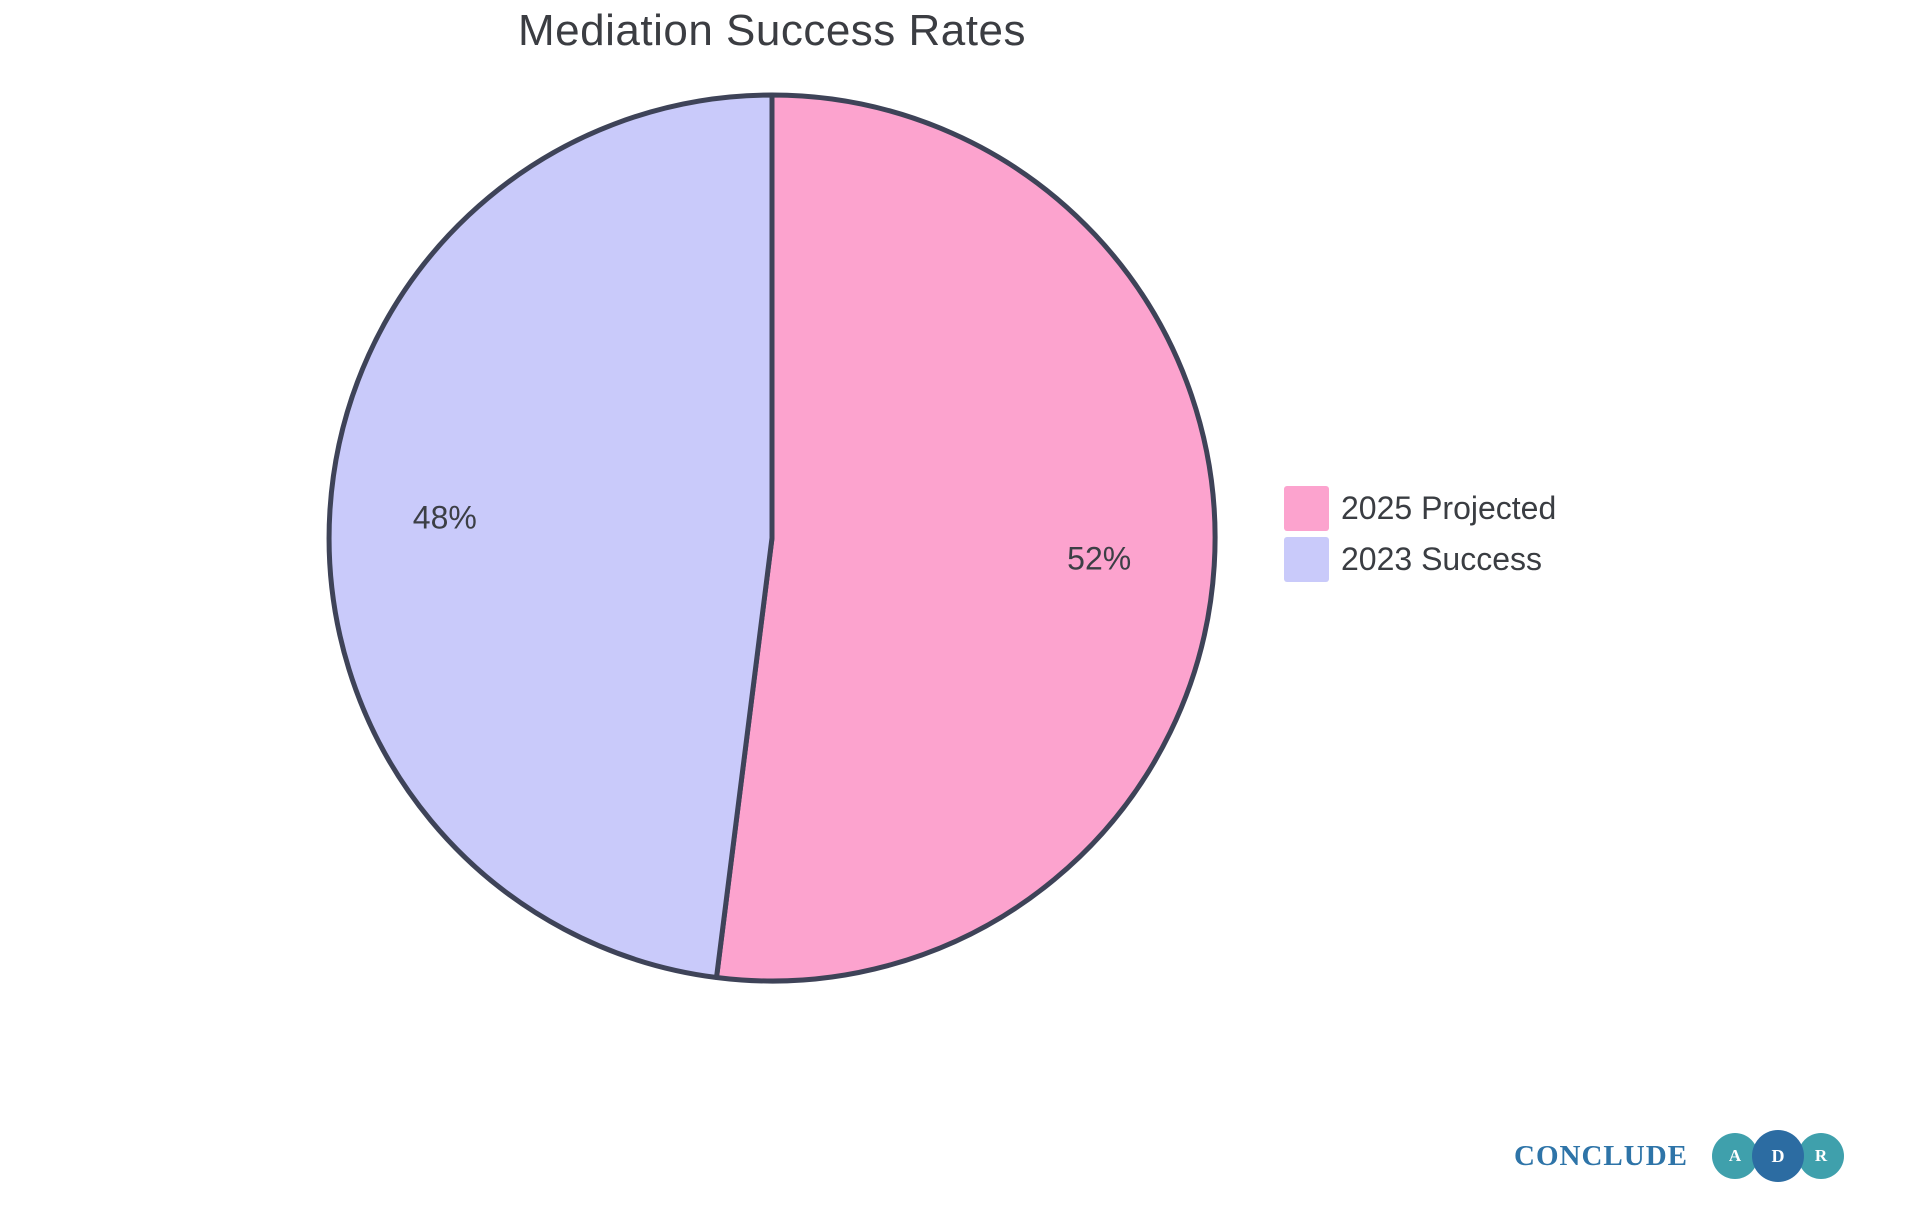 The width and height of the screenshot is (1920, 1215). Describe the element at coordinates (445, 517) in the screenshot. I see `slice-value-label: 48%` at that location.